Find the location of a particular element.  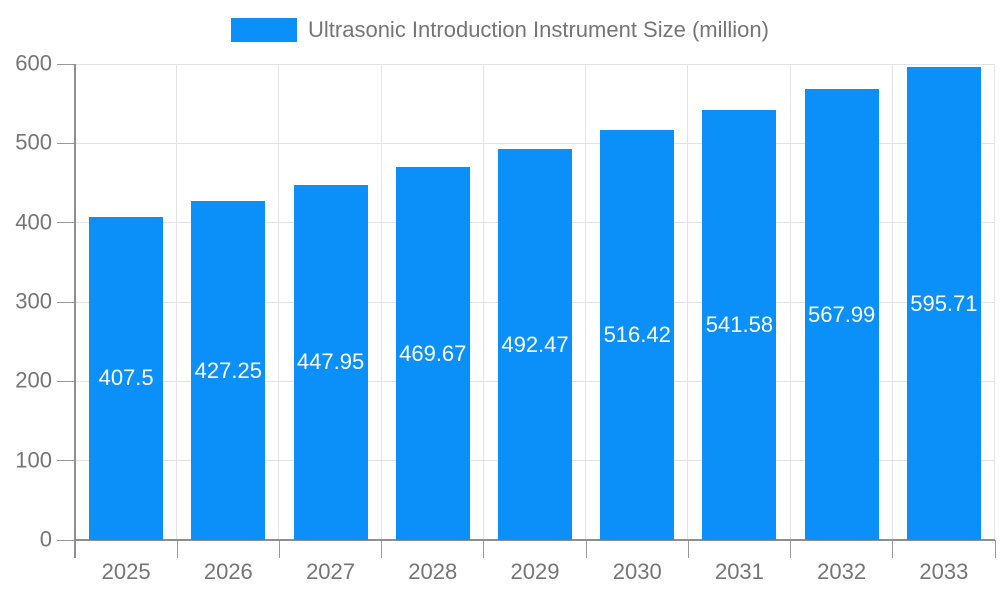

bar: 516.42 is located at coordinates (637, 335).